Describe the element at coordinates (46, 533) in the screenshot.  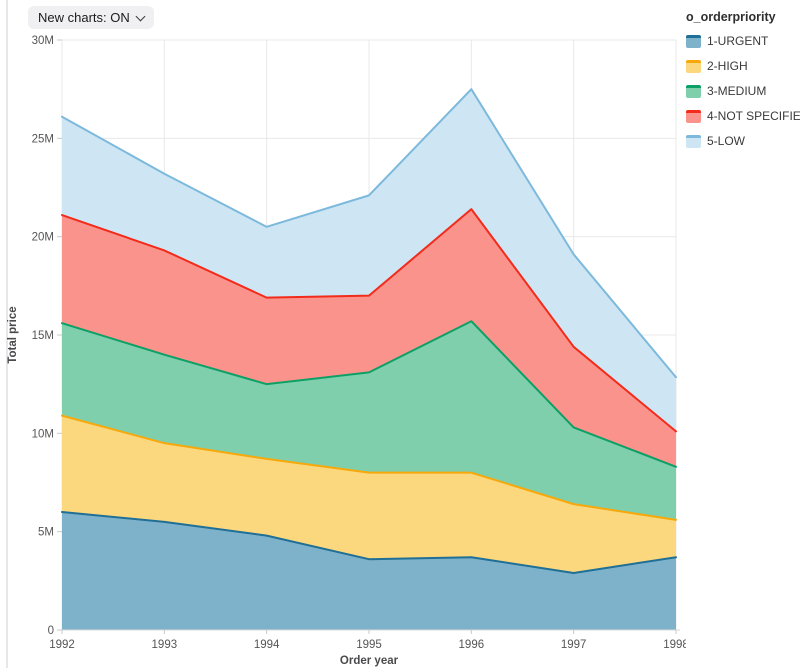
I see `y-tick-label: 5M` at that location.